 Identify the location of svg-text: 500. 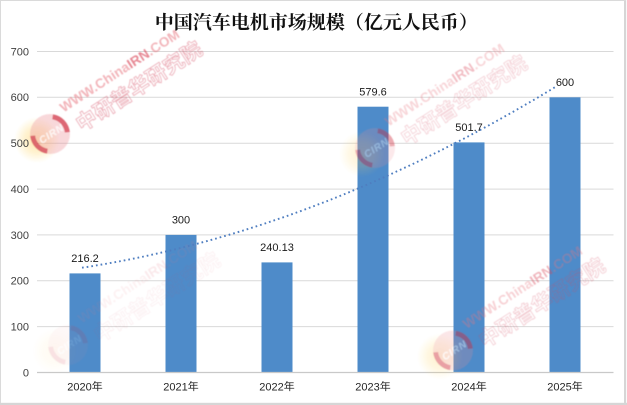
(20, 144).